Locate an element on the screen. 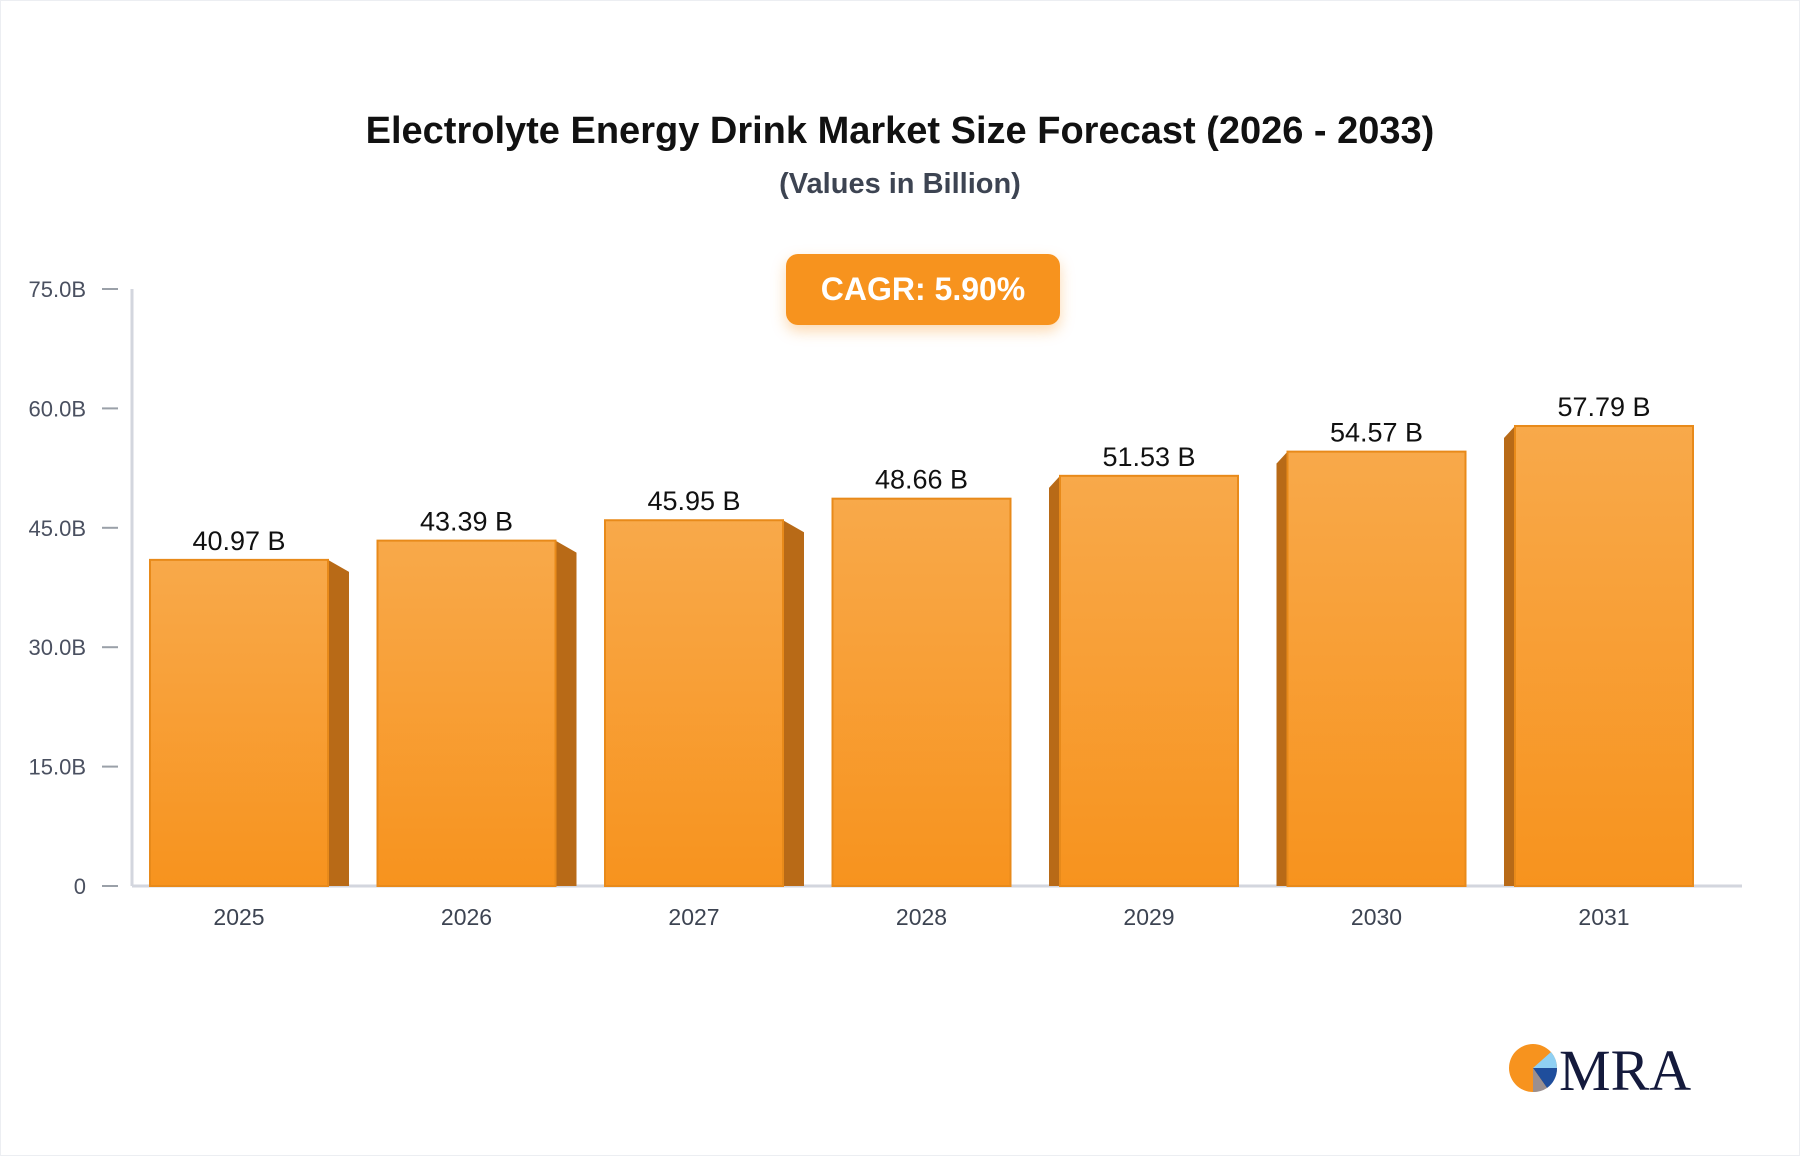  bar-group: 51.53 B 2029 is located at coordinates (1144, 686).